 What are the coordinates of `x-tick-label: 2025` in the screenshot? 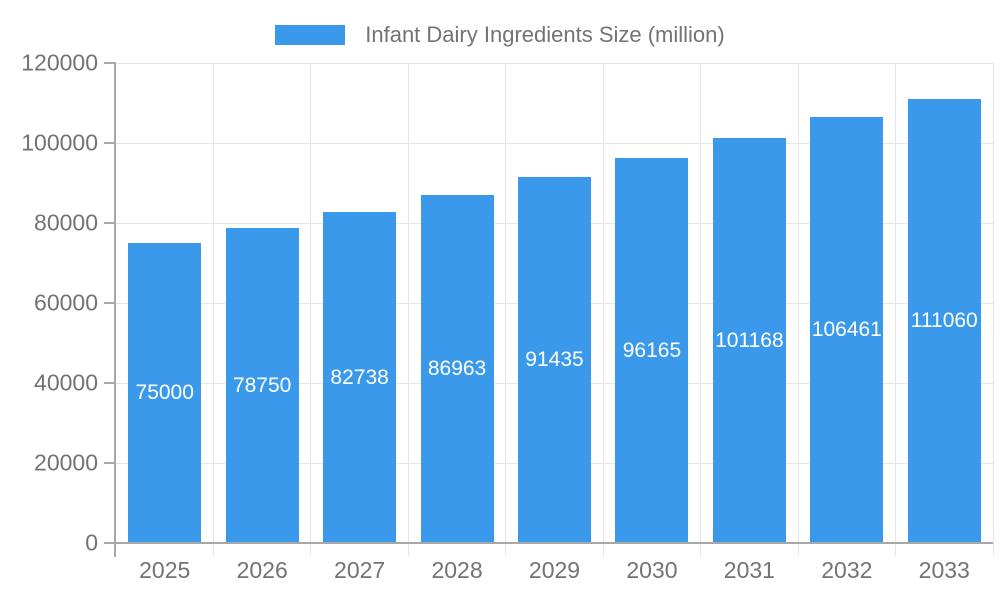 It's located at (165, 570).